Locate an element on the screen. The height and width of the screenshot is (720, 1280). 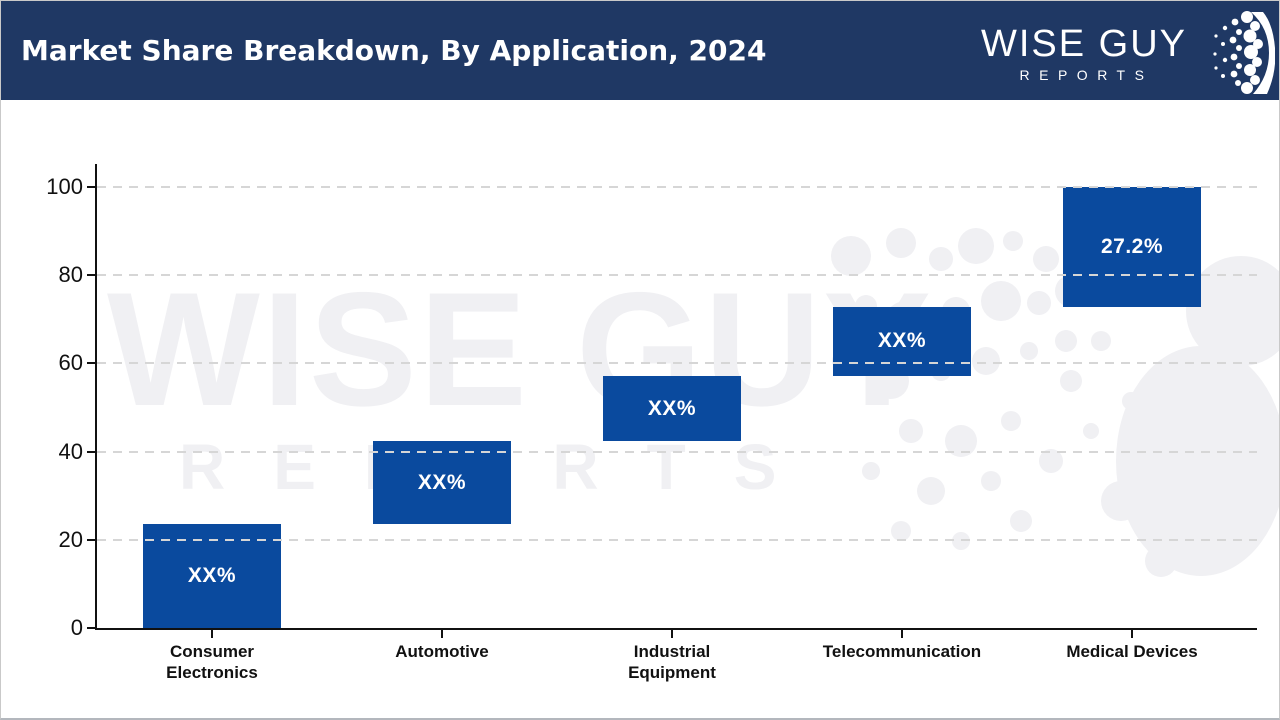
x-tick-automotive is located at coordinates (442, 634).